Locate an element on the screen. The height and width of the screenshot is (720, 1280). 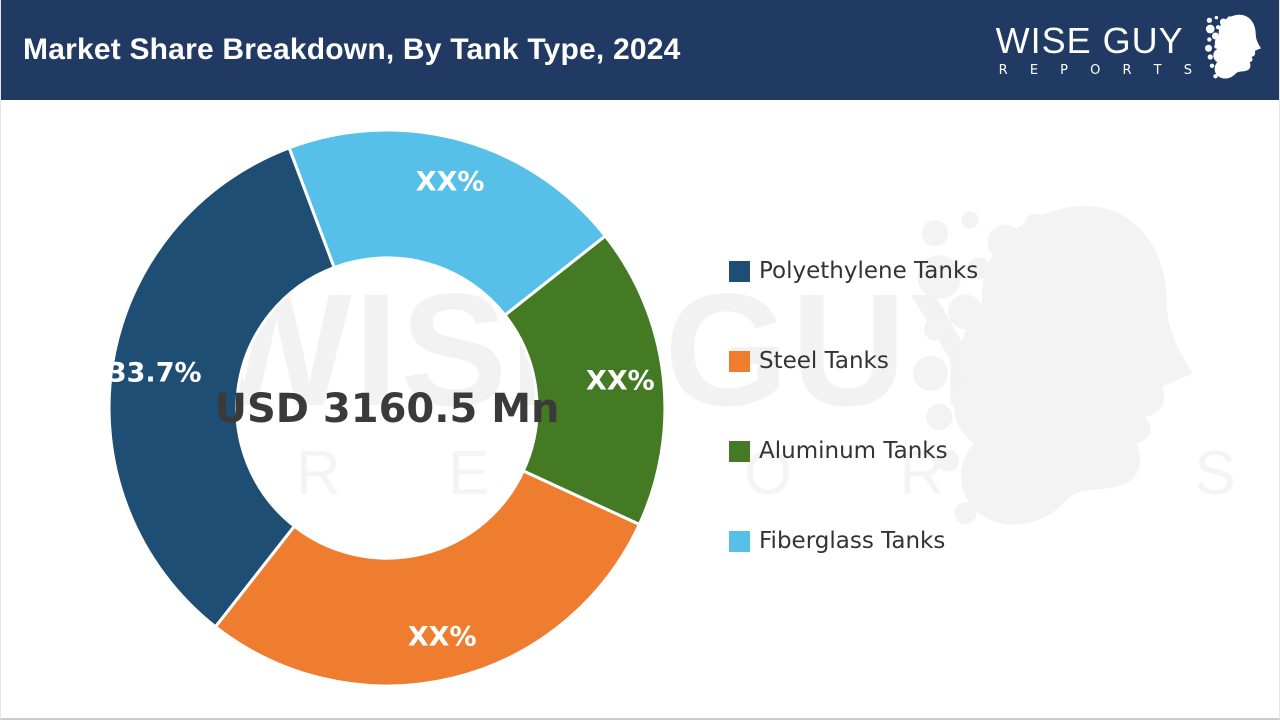
legend-label: Aluminum Tanks is located at coordinates (853, 450).